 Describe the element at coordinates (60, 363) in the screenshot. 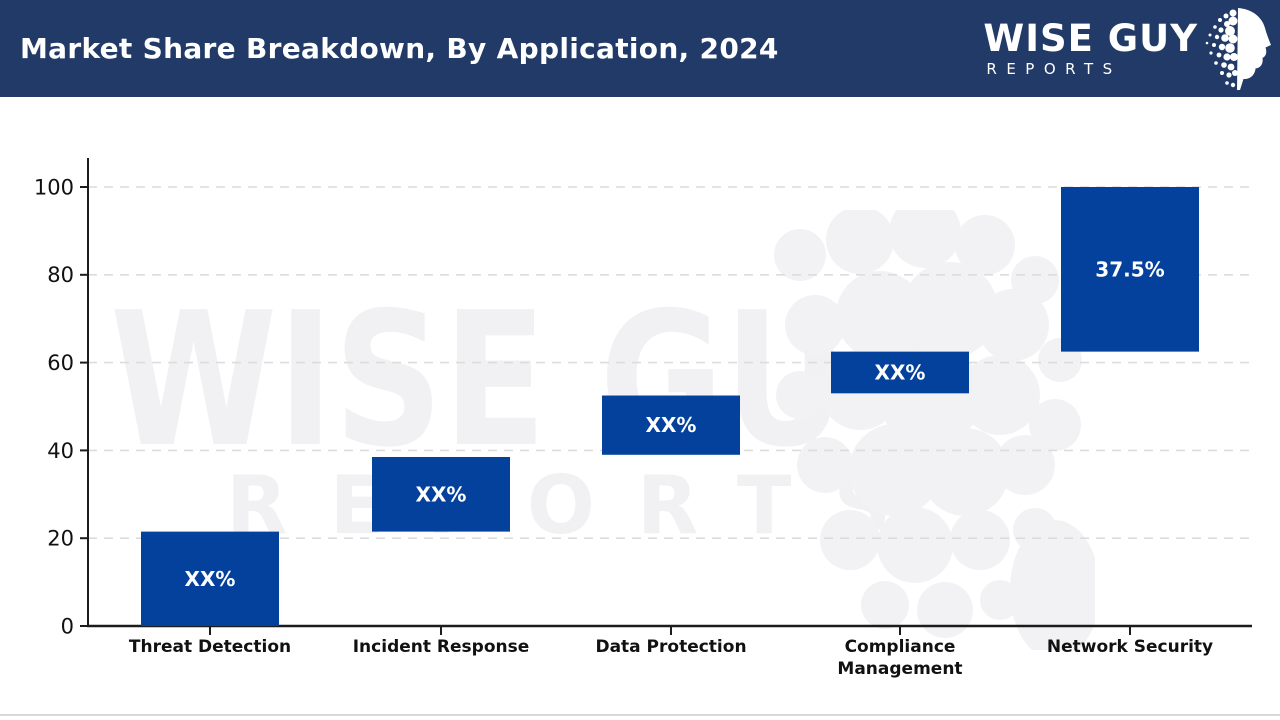

I see `y-tick-label: 60` at that location.